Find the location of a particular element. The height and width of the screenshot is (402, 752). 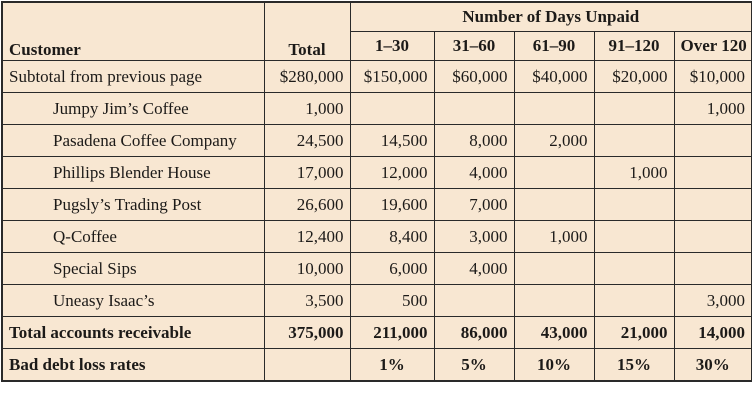

days-31-60-cell: $60,000 is located at coordinates (474, 76).